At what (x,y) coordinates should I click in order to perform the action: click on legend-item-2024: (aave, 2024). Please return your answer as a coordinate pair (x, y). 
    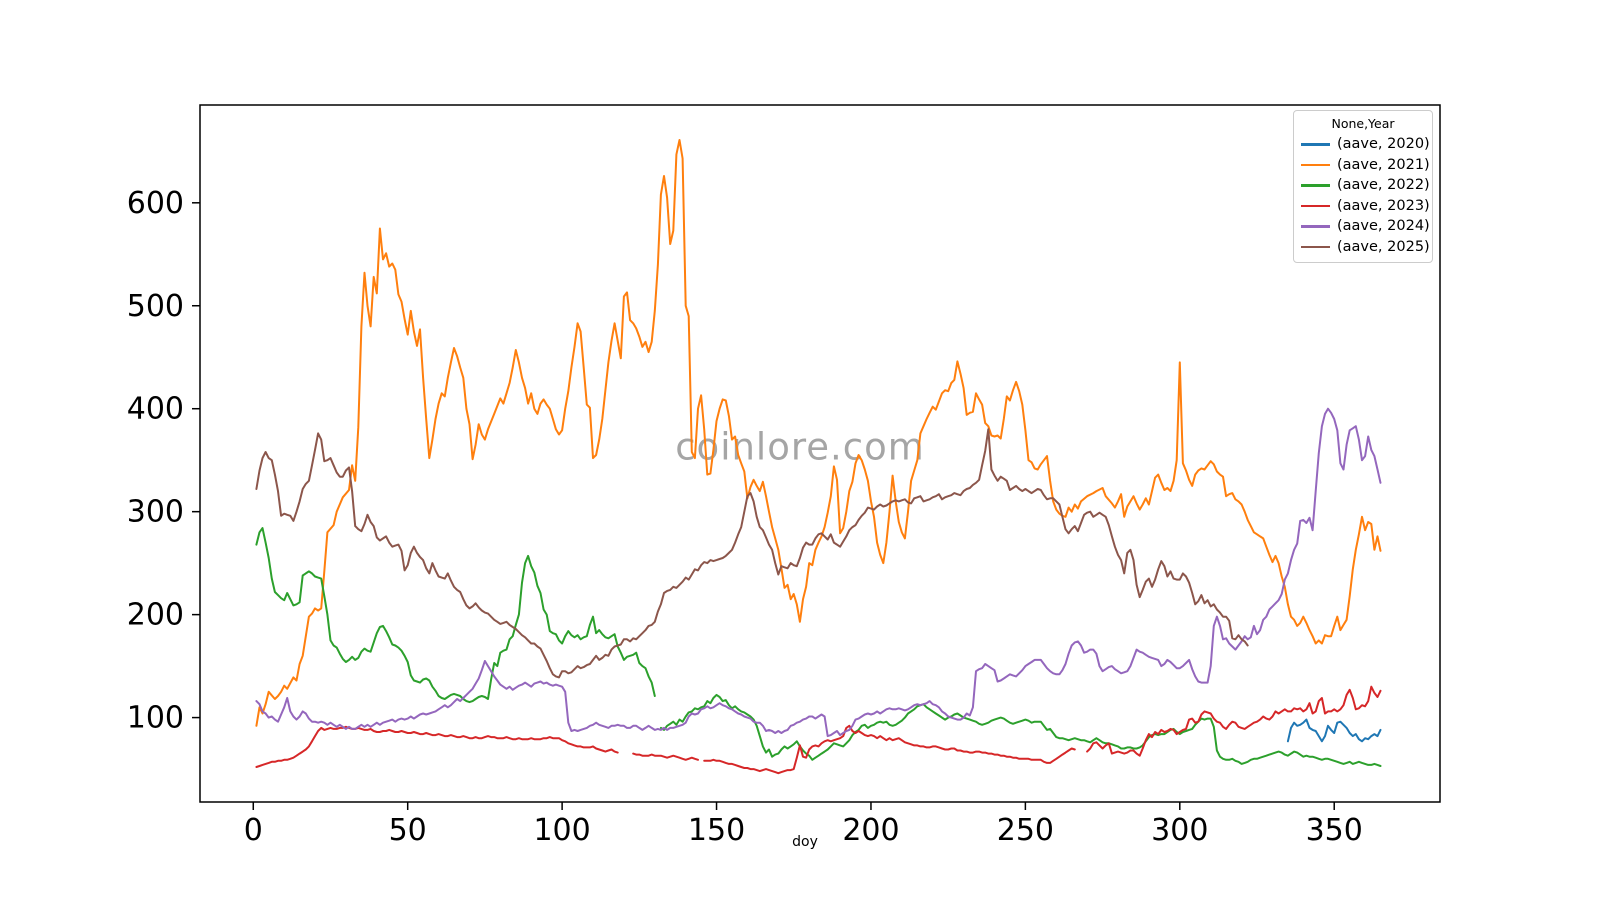
    Looking at the image, I should click on (1363, 226).